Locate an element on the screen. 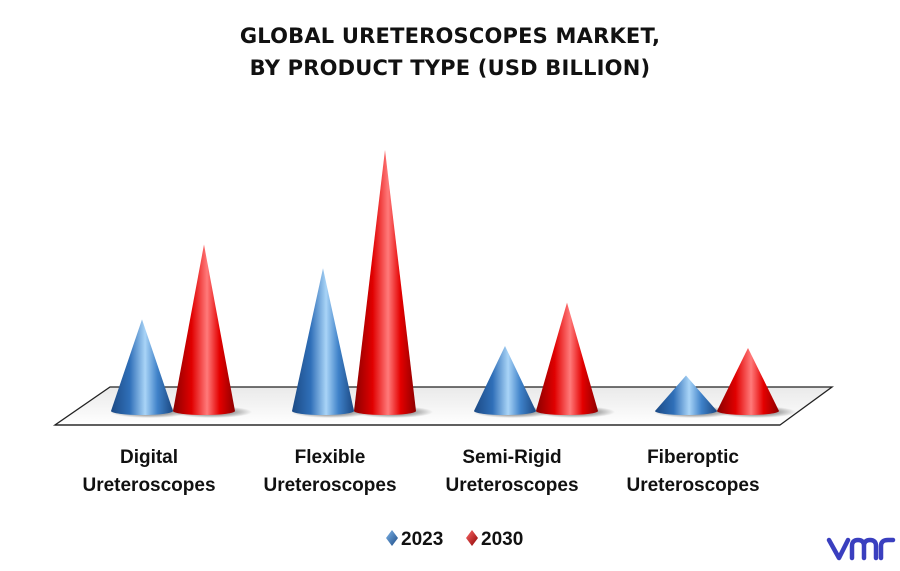 The image size is (900, 571). vmr-logo-icon is located at coordinates (861, 549).